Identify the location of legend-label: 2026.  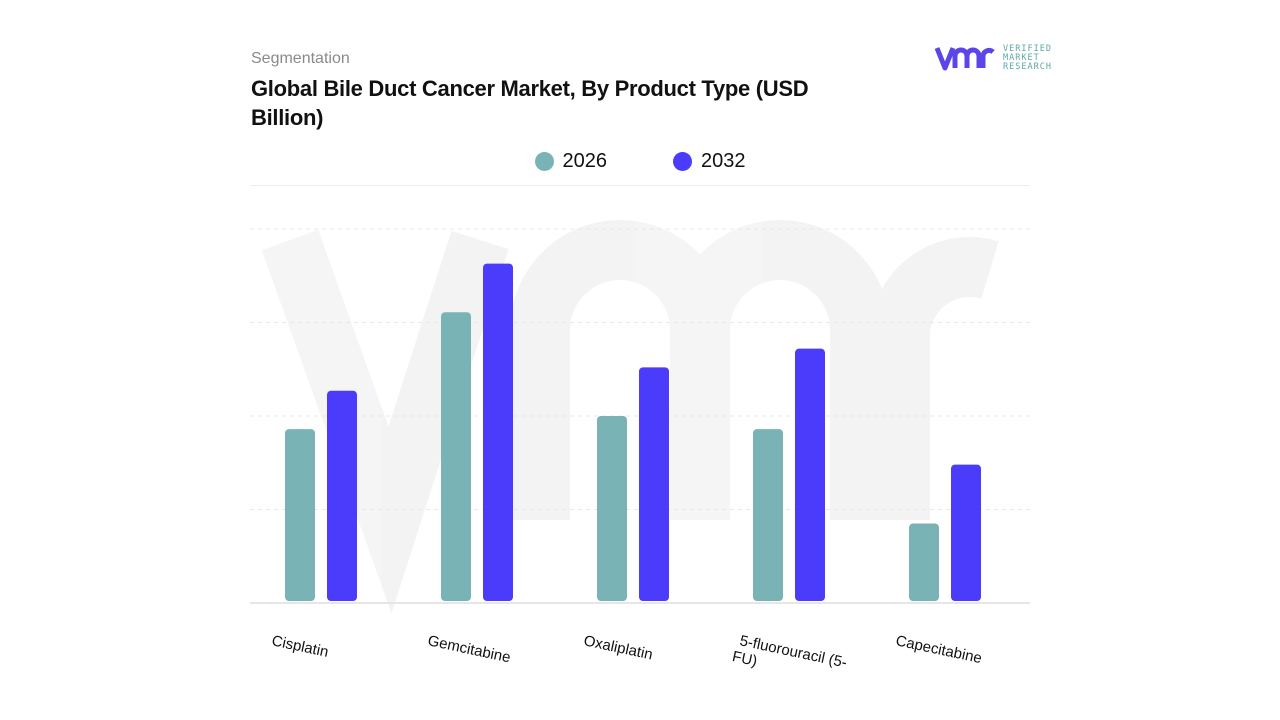
(585, 161).